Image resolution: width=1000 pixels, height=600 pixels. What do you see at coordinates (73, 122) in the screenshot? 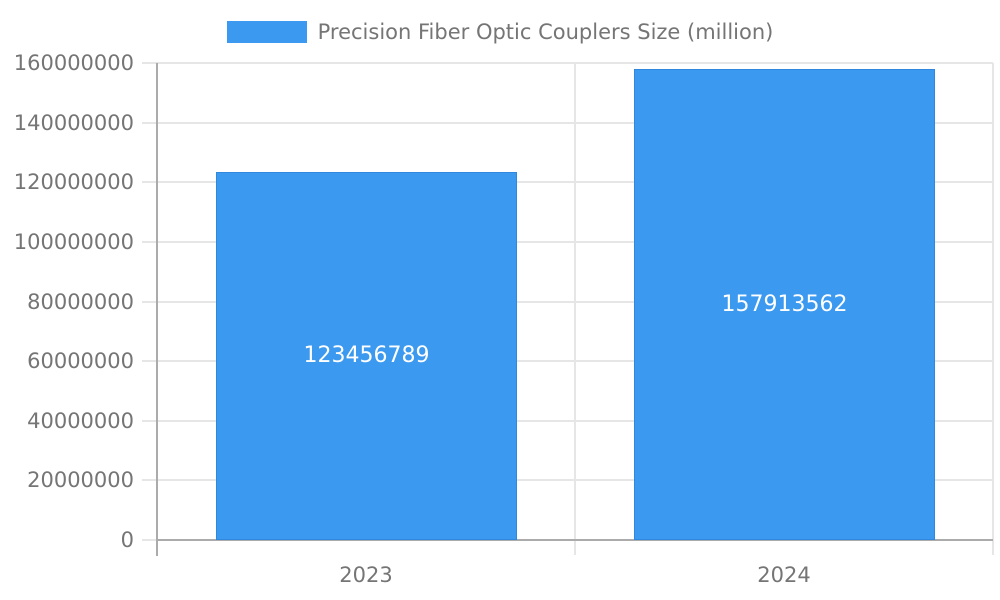
I see `y-tick-label: 140000000` at bounding box center [73, 122].